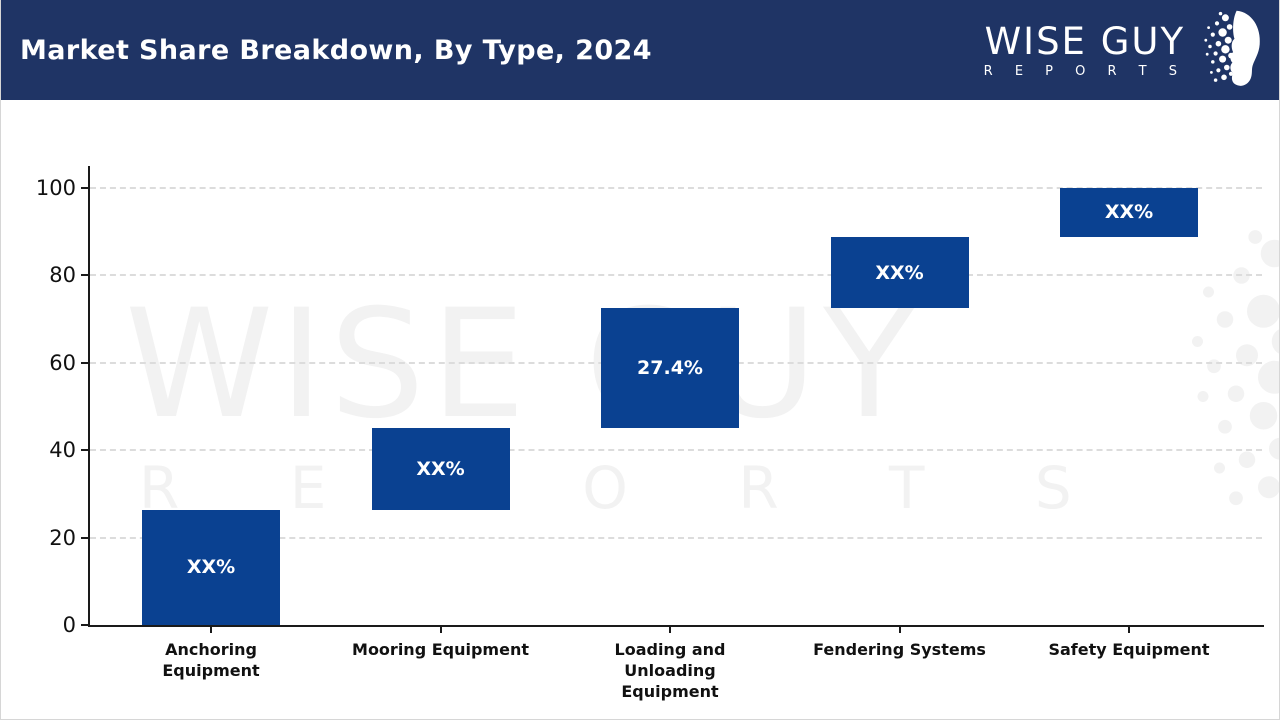 This screenshot has height=720, width=1280. I want to click on x-axis-category-label: Mooring Equipment, so click(440, 649).